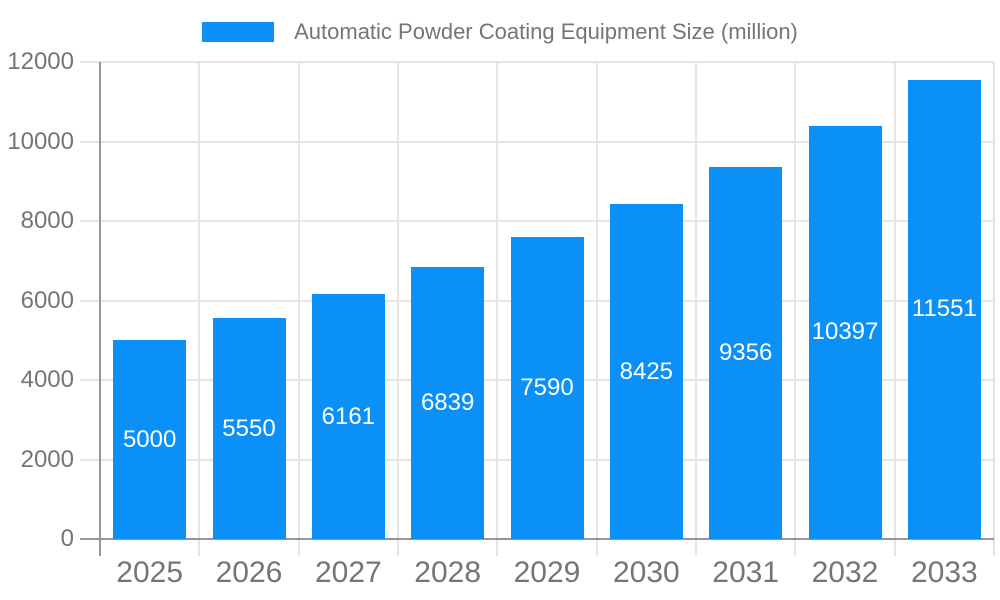  I want to click on x-axis-tick-label: 2027, so click(348, 572).